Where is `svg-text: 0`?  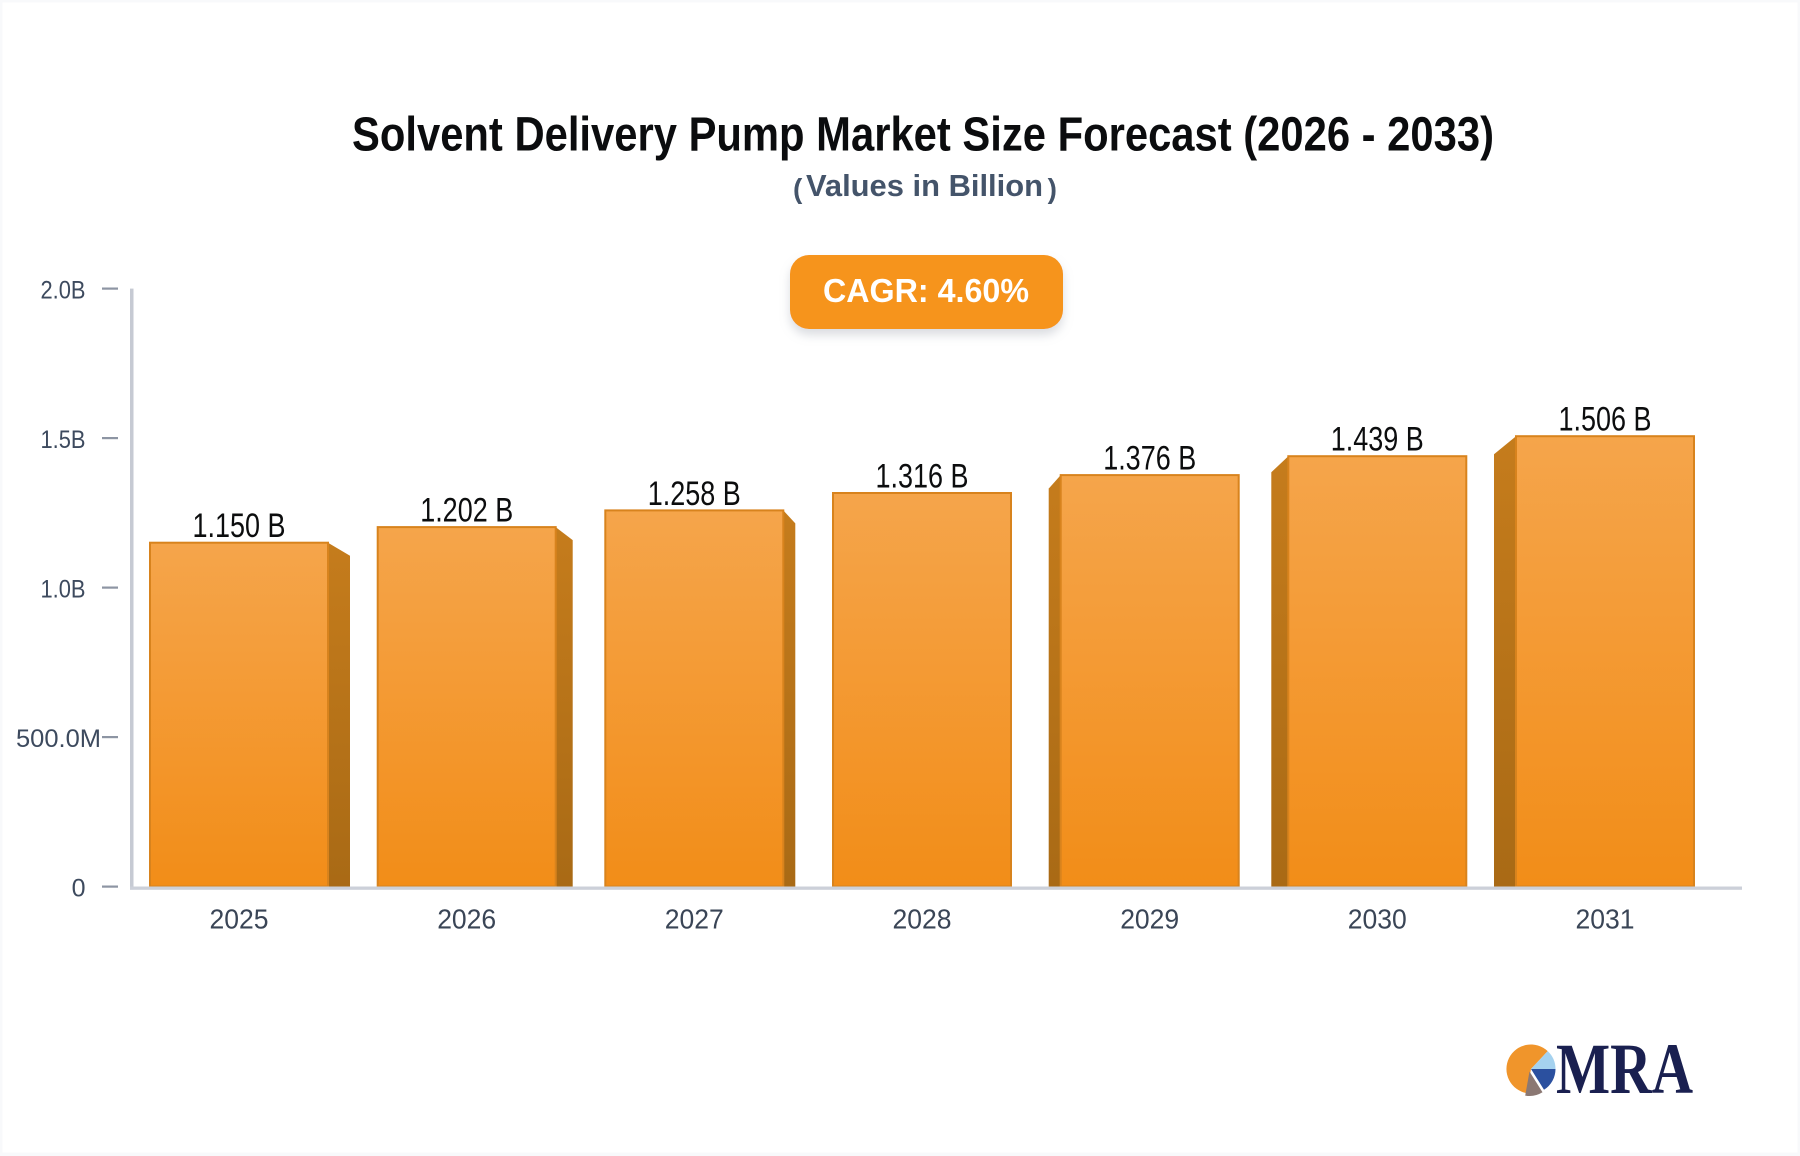
svg-text: 0 is located at coordinates (79, 889).